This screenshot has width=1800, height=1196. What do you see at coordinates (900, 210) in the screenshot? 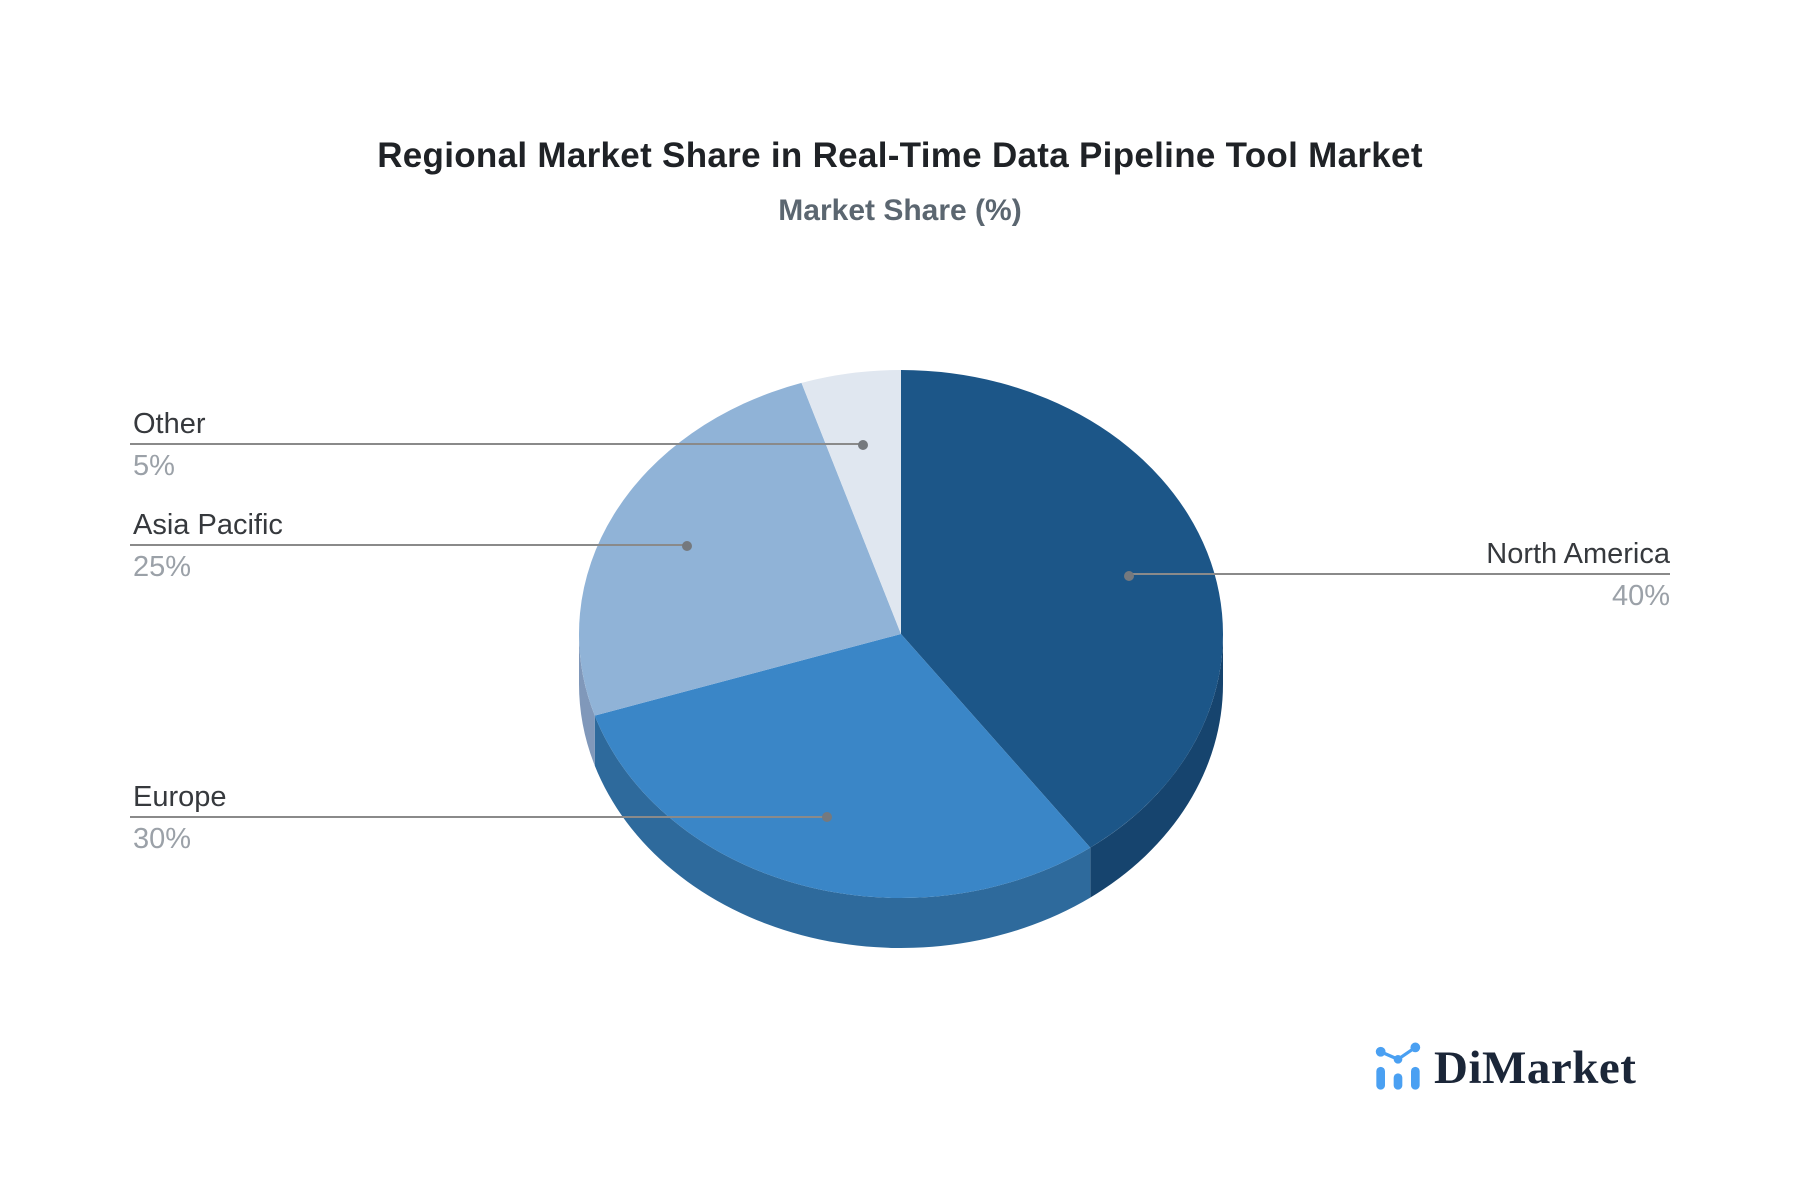
I see `chart-subtitle: Market Share (%)` at bounding box center [900, 210].